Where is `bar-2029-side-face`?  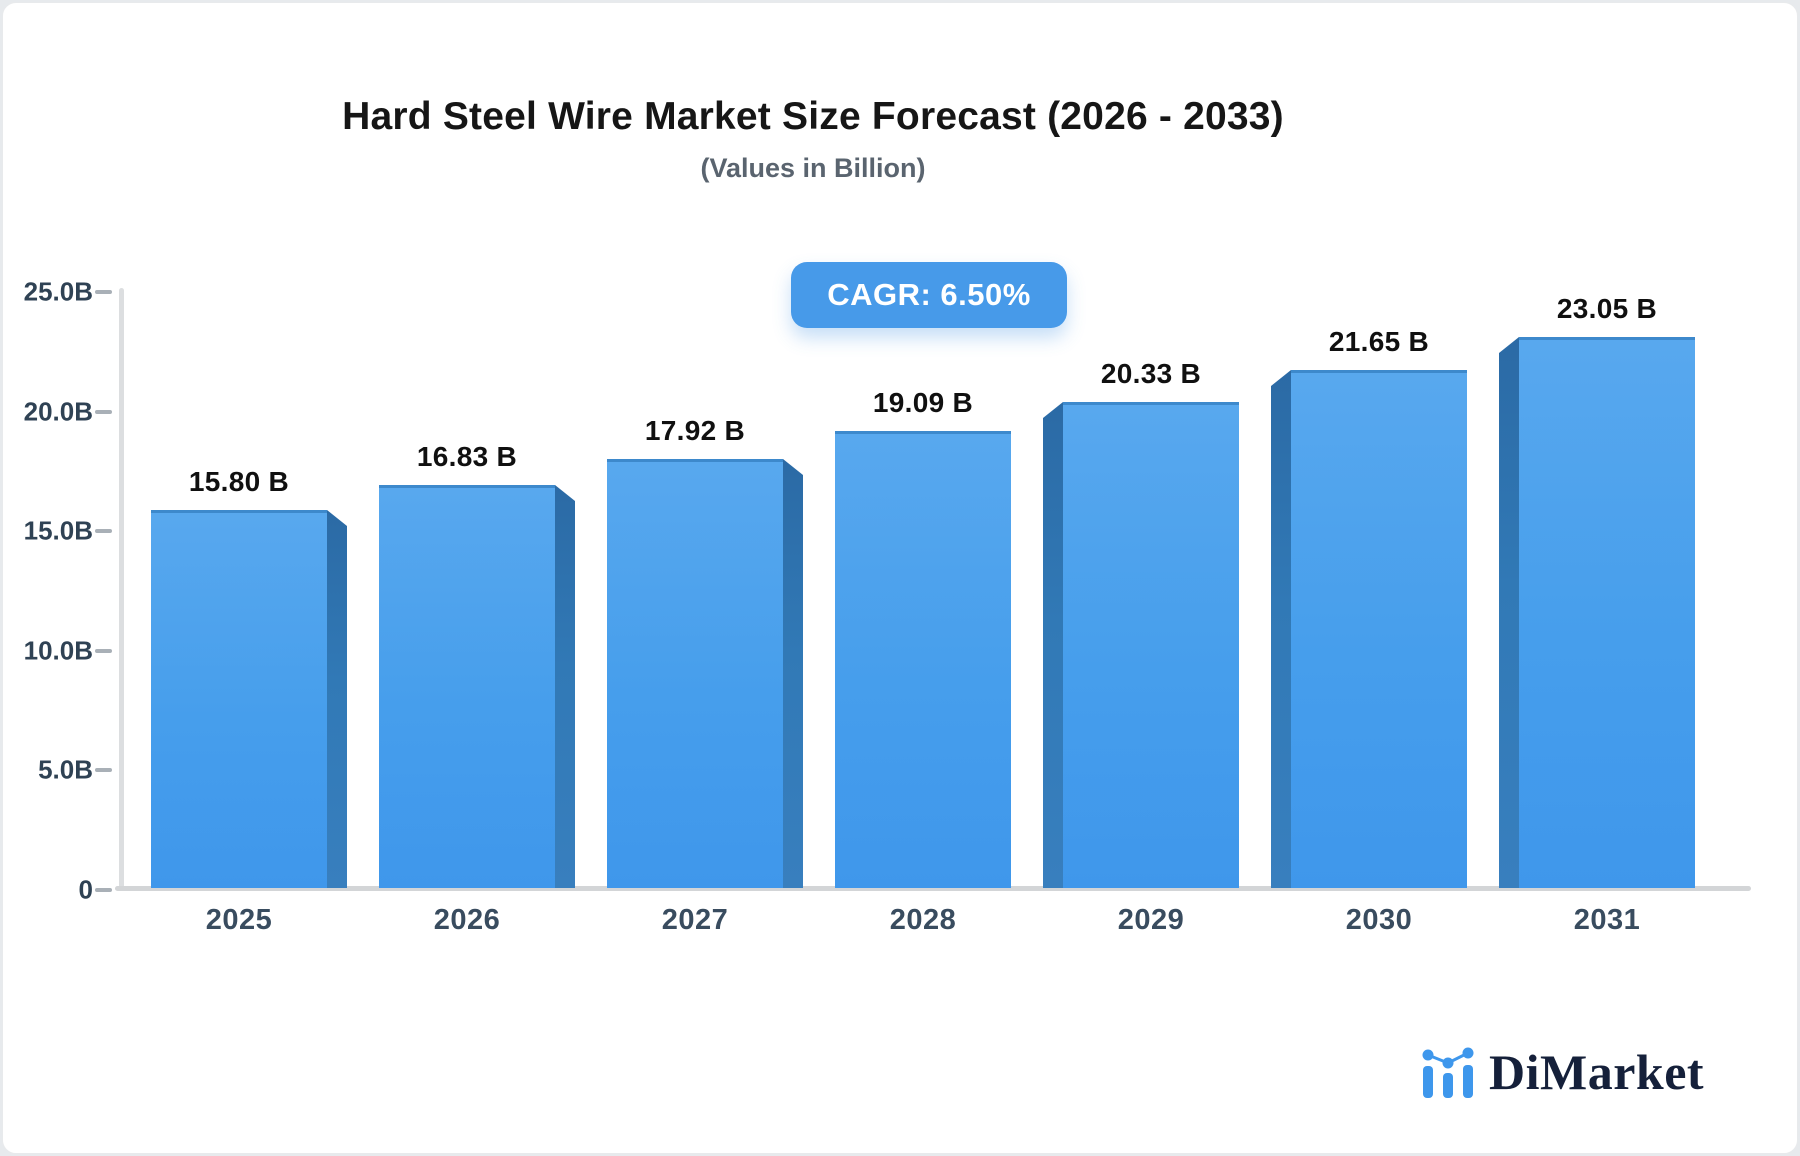 bar-2029-side-face is located at coordinates (1053, 645).